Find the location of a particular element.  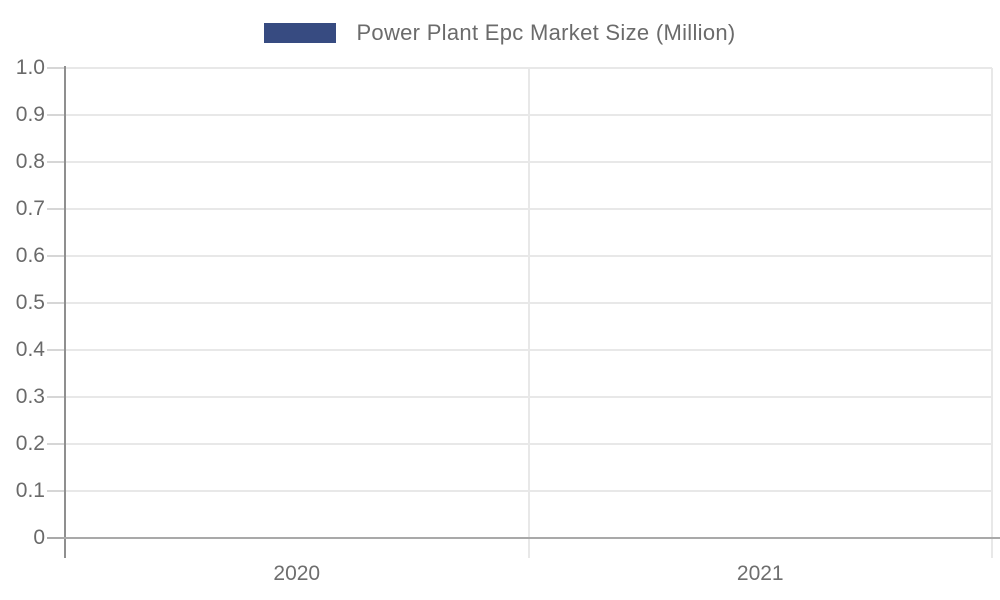

y-tick-label: 0.8 is located at coordinates (30, 161).